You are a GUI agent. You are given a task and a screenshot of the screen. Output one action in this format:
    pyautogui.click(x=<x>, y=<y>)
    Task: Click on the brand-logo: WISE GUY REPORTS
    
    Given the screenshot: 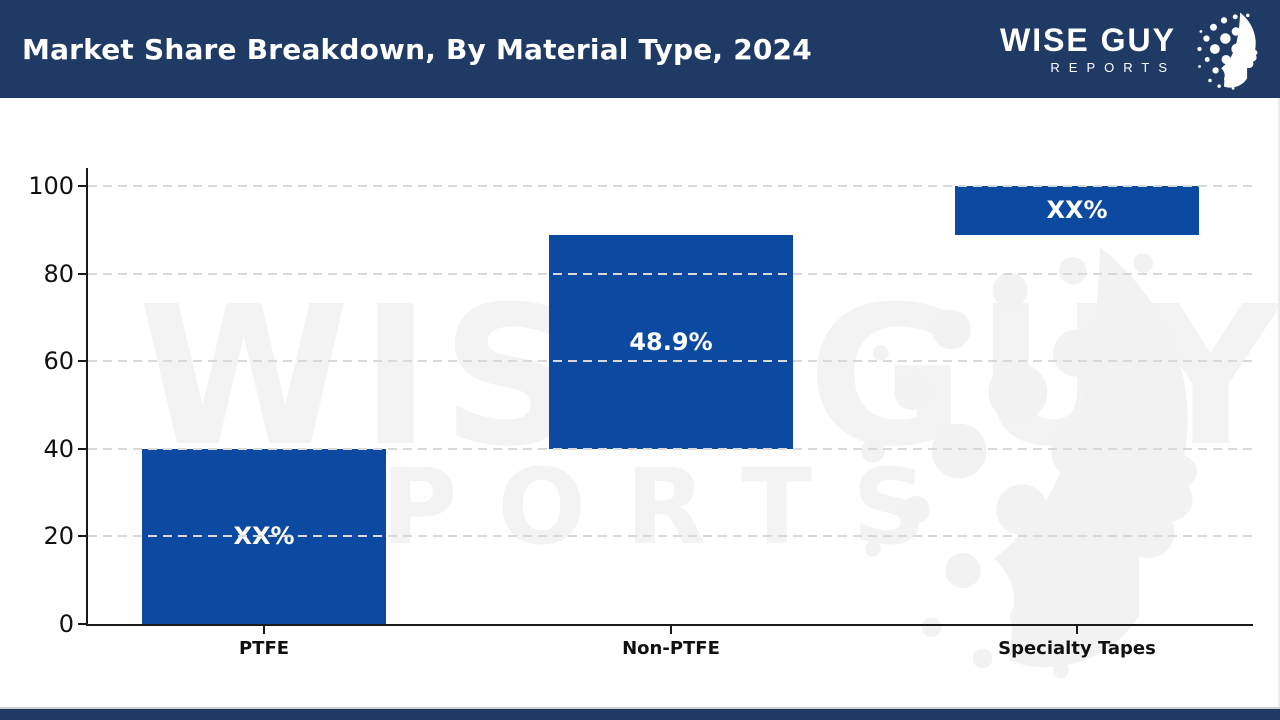 What is the action you would take?
    pyautogui.click(x=1133, y=49)
    